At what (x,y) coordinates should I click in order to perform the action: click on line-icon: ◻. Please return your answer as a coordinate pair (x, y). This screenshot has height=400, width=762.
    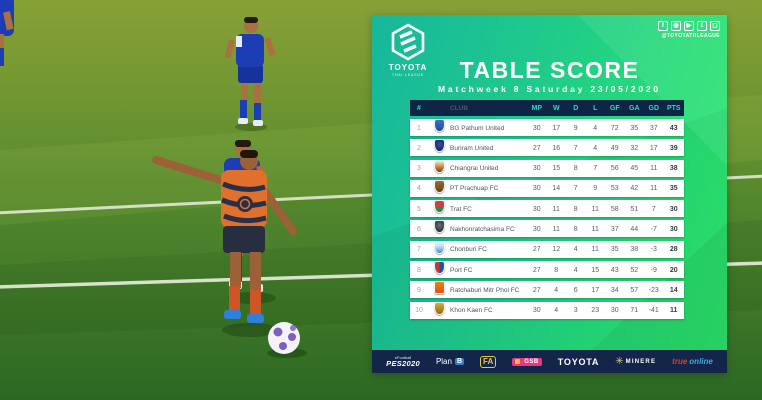
    Looking at the image, I should click on (715, 26).